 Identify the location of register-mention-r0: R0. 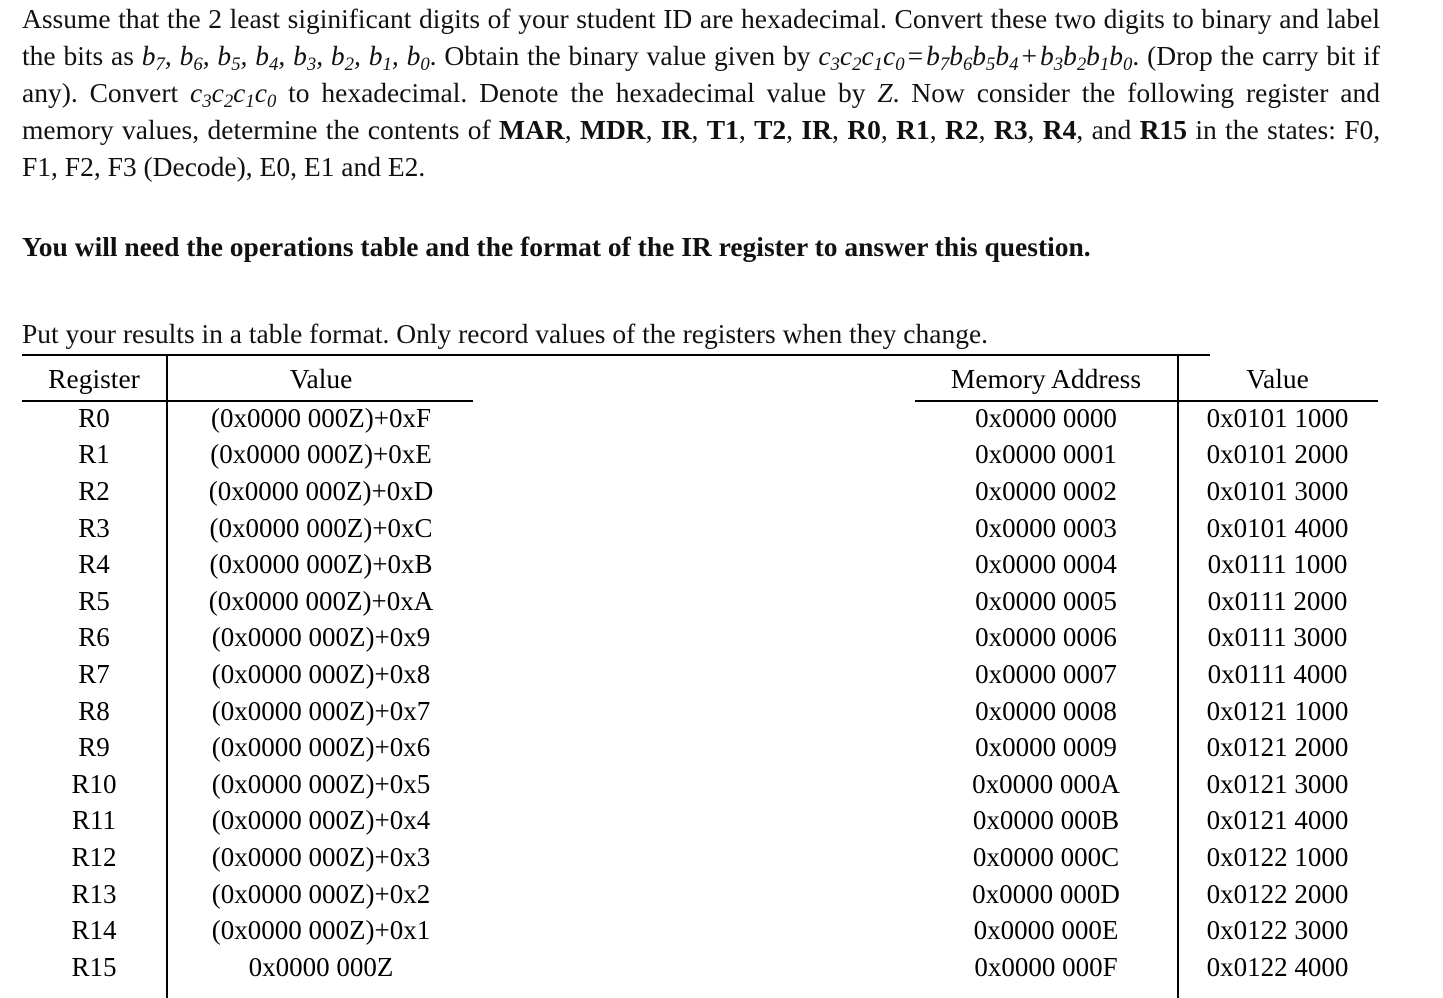
(864, 129).